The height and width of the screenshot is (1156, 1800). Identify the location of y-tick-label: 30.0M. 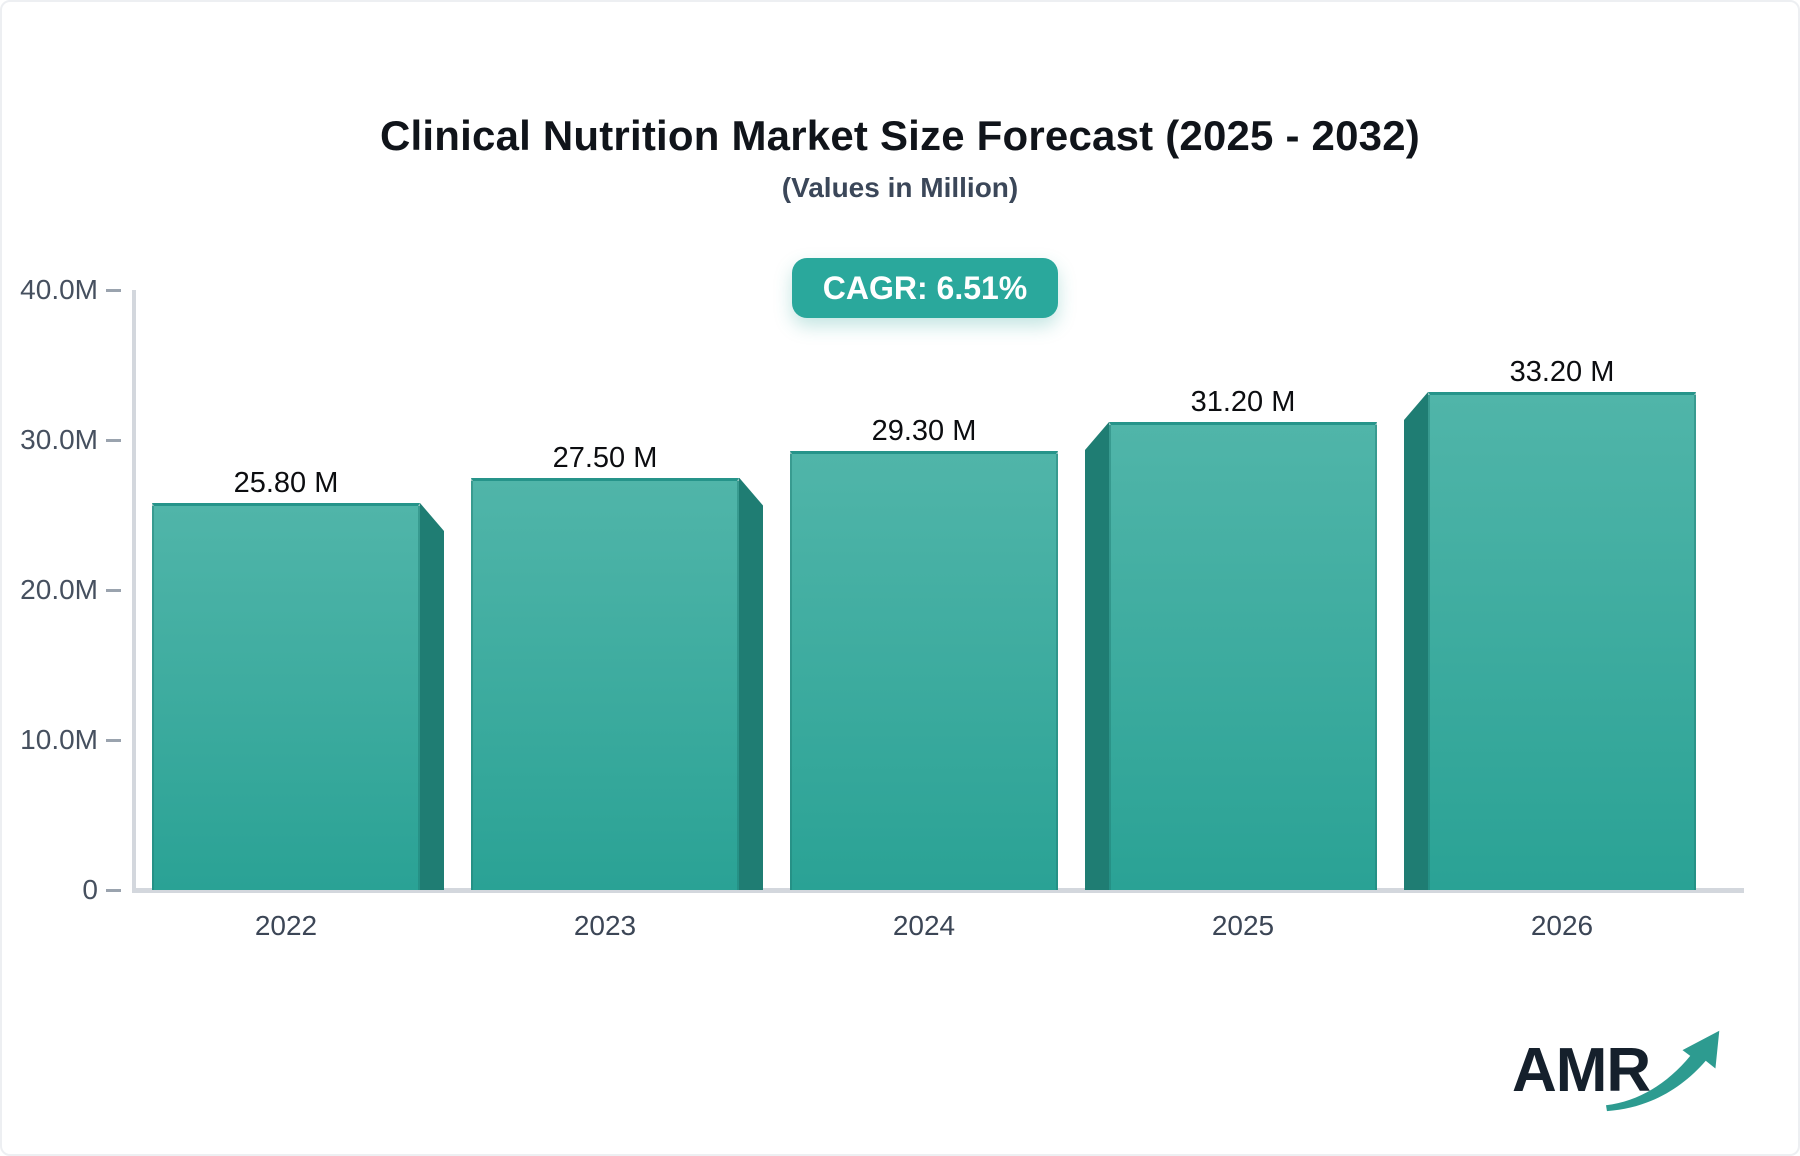
(59, 439).